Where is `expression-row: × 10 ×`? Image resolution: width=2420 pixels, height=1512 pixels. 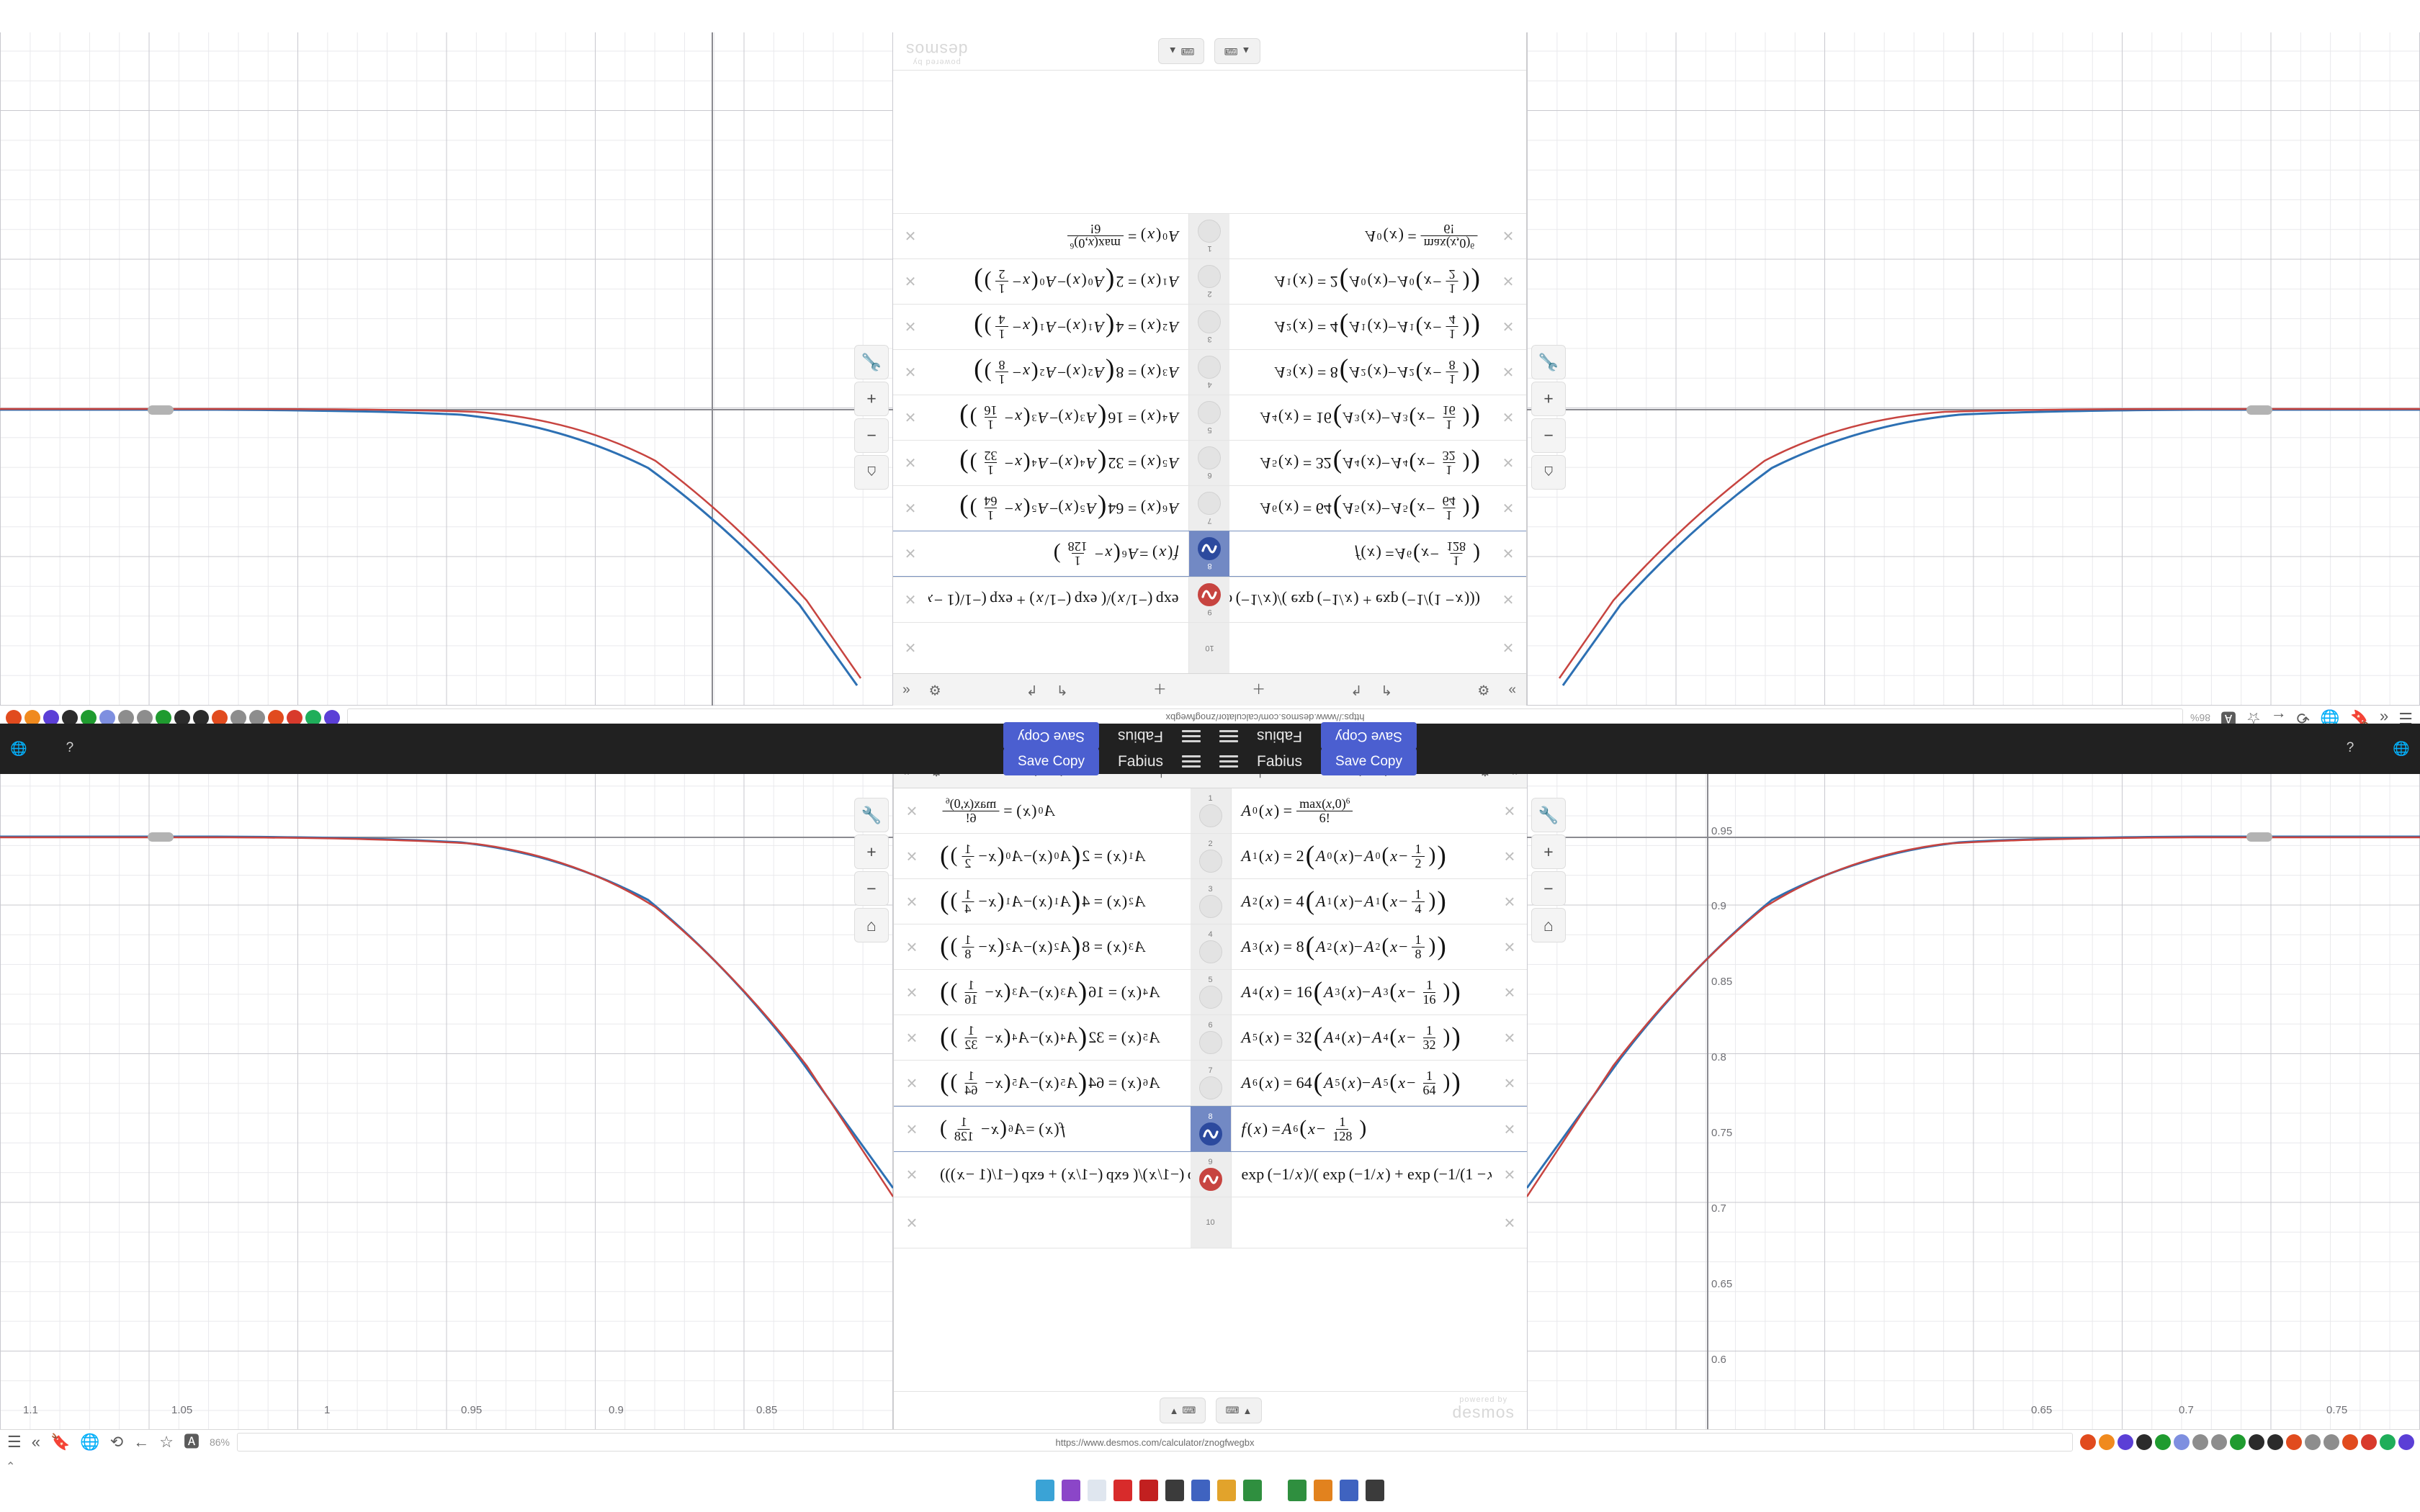
expression-row: × 10 × is located at coordinates (1209, 647).